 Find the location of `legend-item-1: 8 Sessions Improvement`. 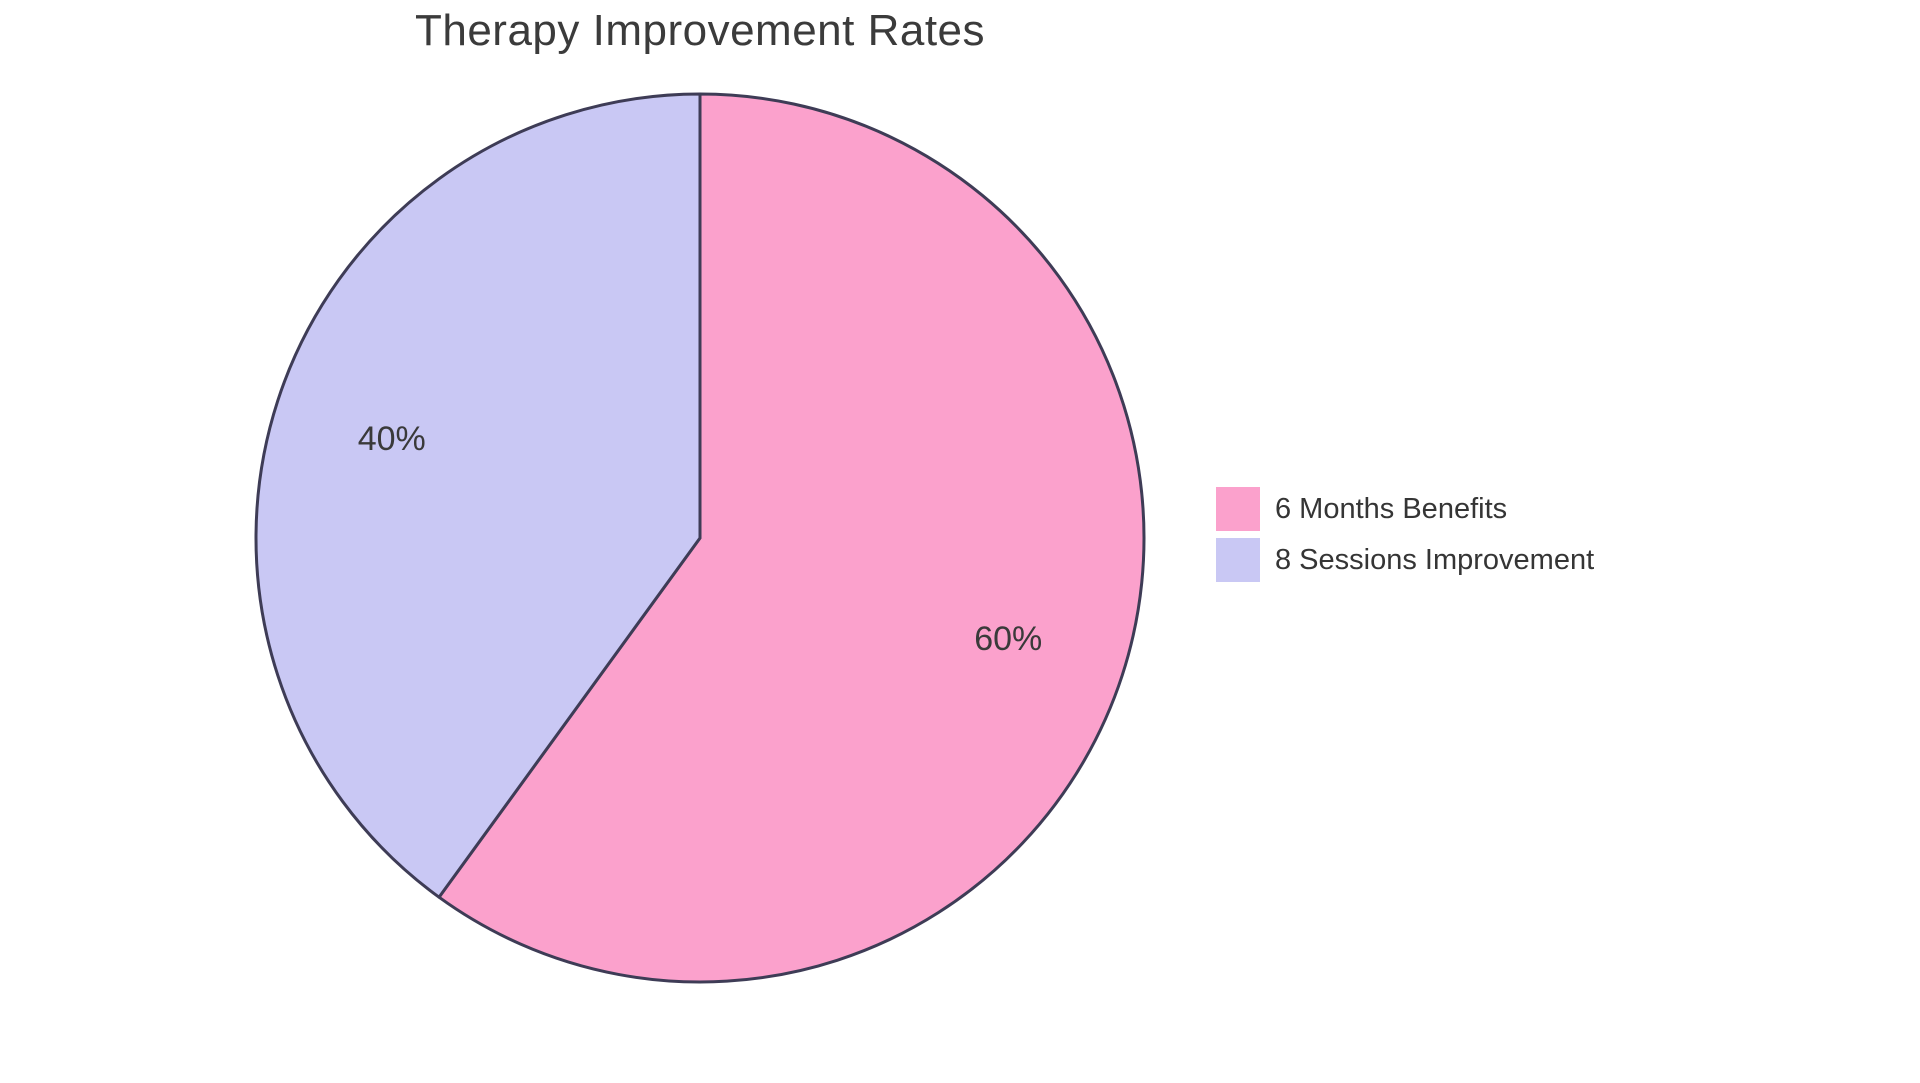

legend-item-1: 8 Sessions Improvement is located at coordinates (1405, 560).